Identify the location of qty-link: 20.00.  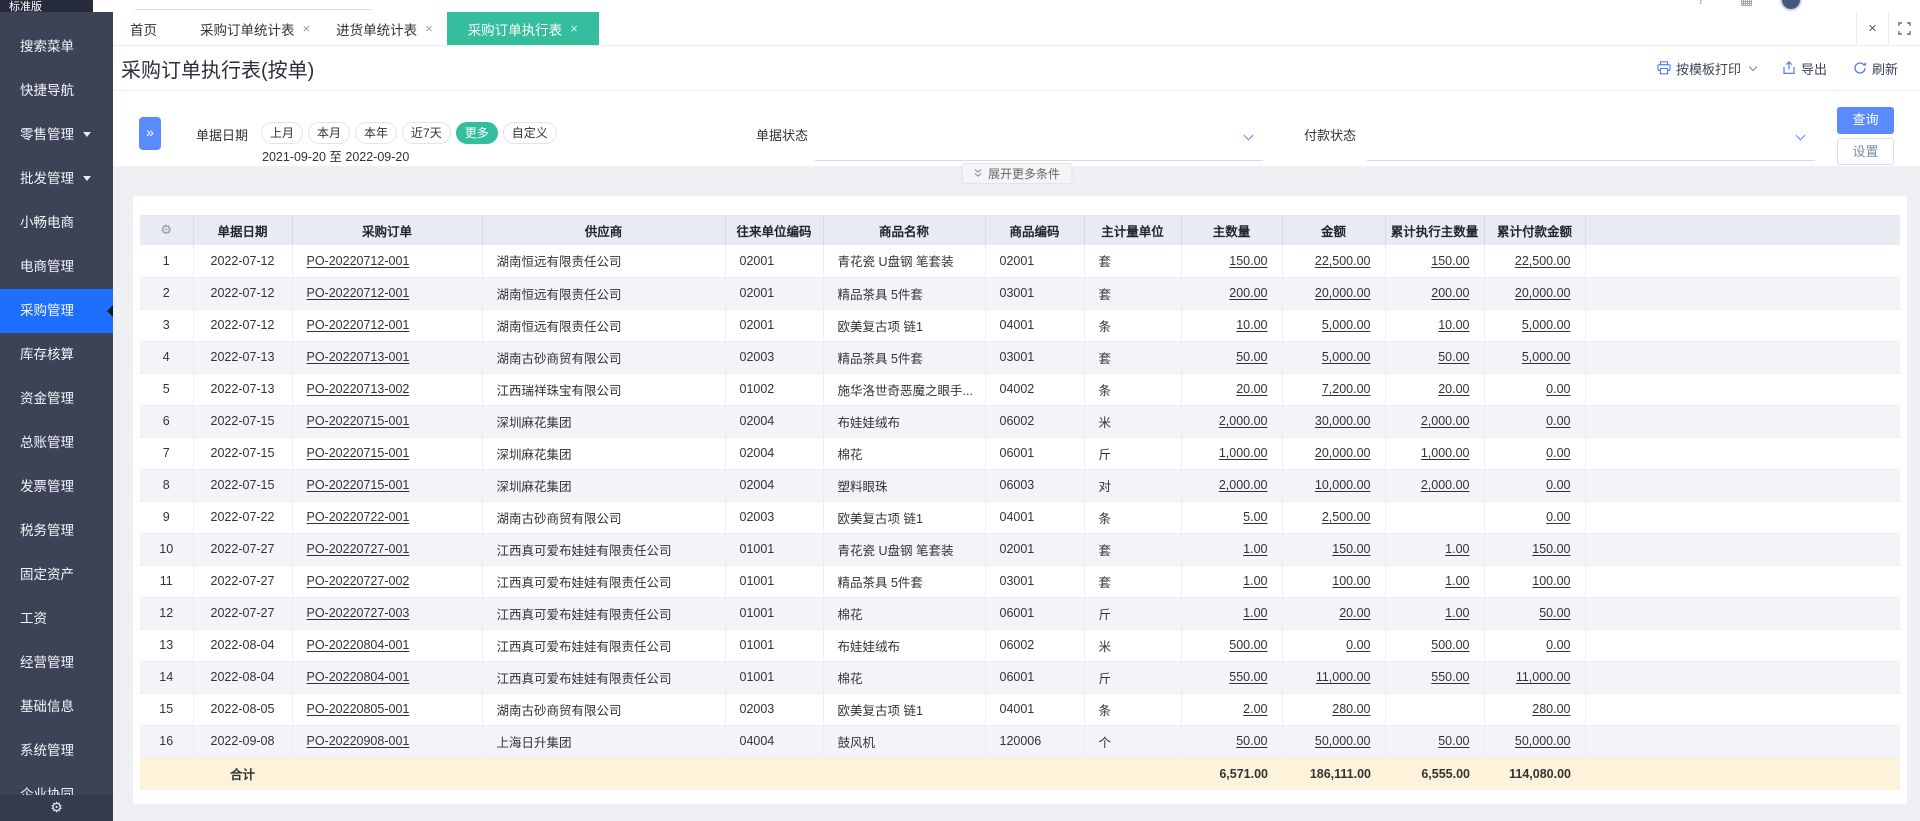
(1252, 389).